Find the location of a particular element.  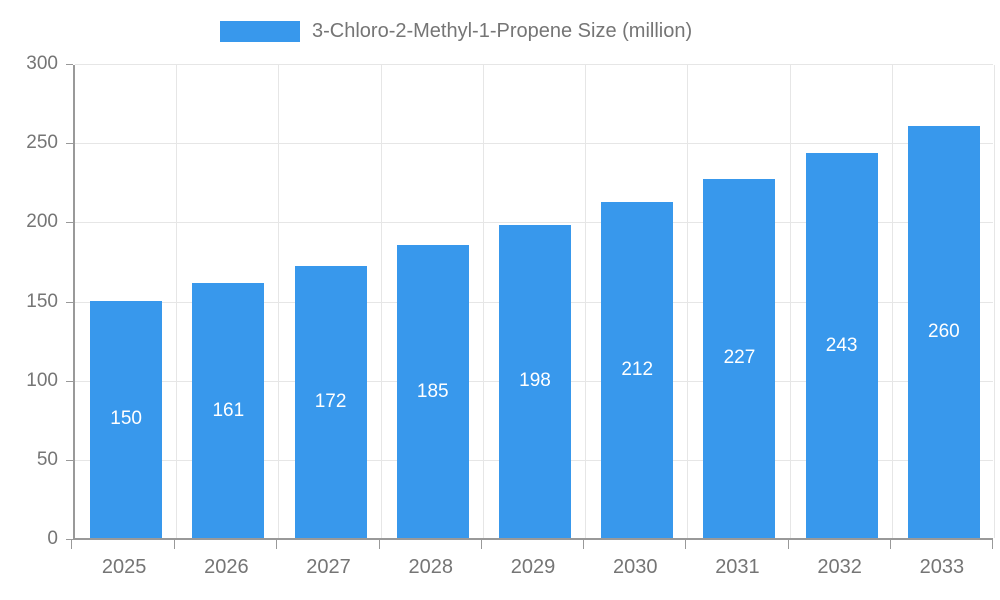

x-axis-label: 2030 is located at coordinates (635, 567).